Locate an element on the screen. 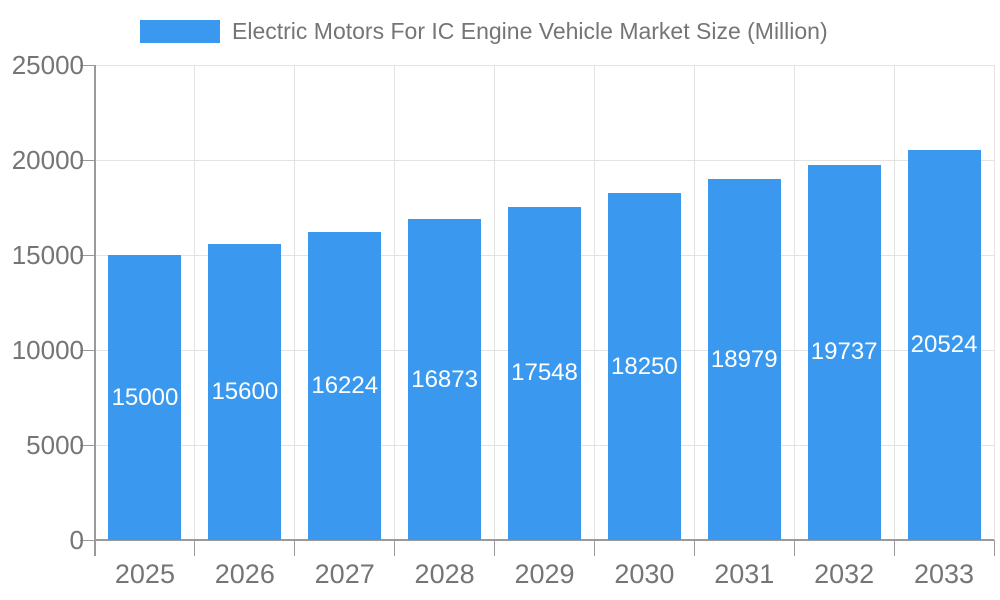 This screenshot has width=1000, height=600. y-axis-label: 25000 is located at coordinates (47, 65).